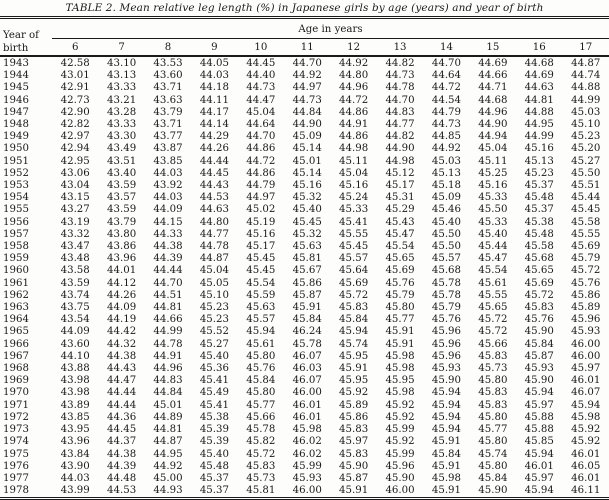 The width and height of the screenshot is (609, 500). Describe the element at coordinates (75, 308) in the screenshot. I see `value-cell: 43.75` at that location.